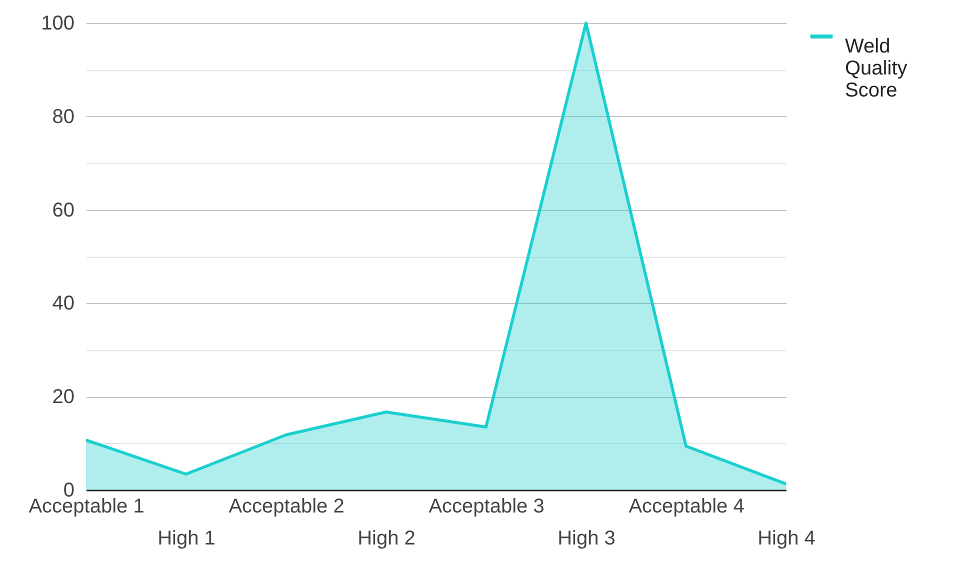 This screenshot has height=564, width=957. I want to click on x-tick-label: High 2, so click(387, 539).